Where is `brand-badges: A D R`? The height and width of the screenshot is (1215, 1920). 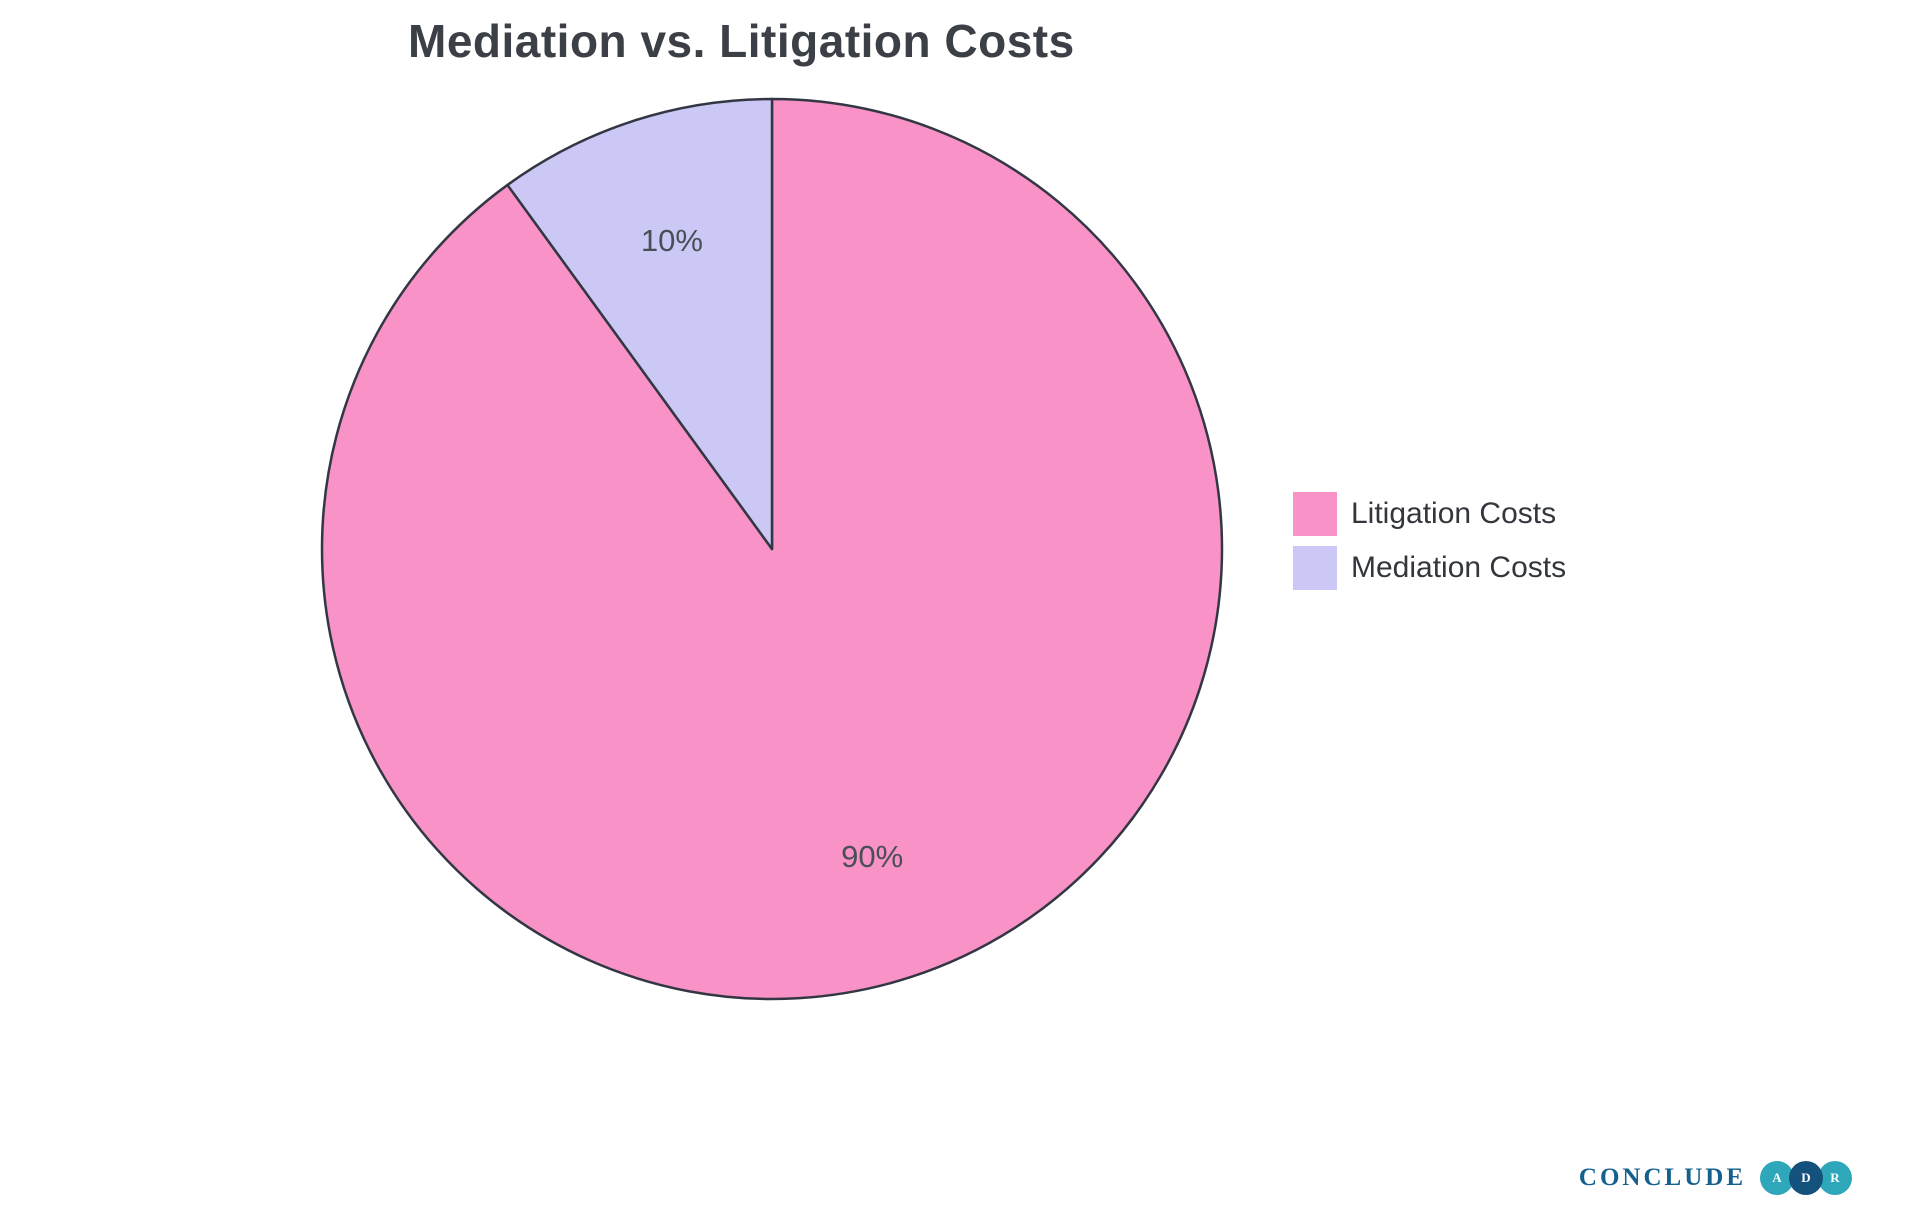 brand-badges: A D R is located at coordinates (1806, 1178).